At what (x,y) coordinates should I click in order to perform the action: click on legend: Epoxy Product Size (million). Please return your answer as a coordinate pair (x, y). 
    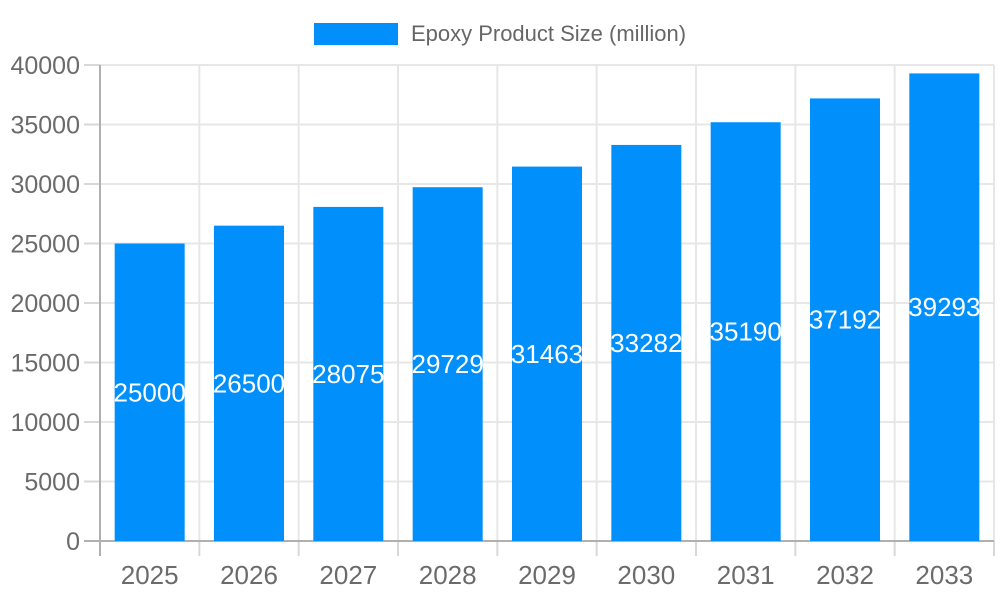
    Looking at the image, I should click on (500, 34).